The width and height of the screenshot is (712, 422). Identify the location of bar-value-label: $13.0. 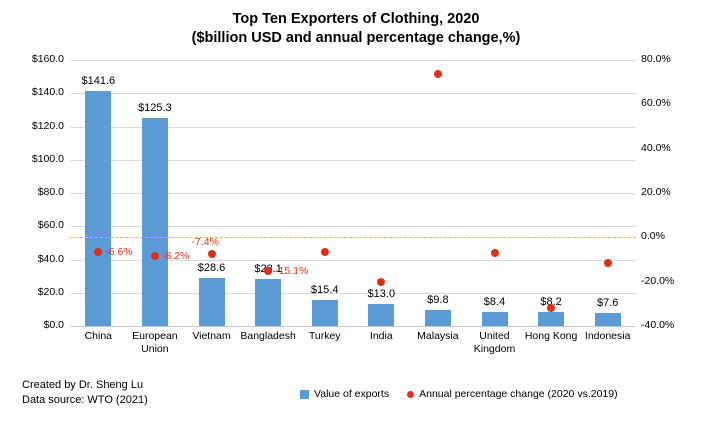
(381, 294).